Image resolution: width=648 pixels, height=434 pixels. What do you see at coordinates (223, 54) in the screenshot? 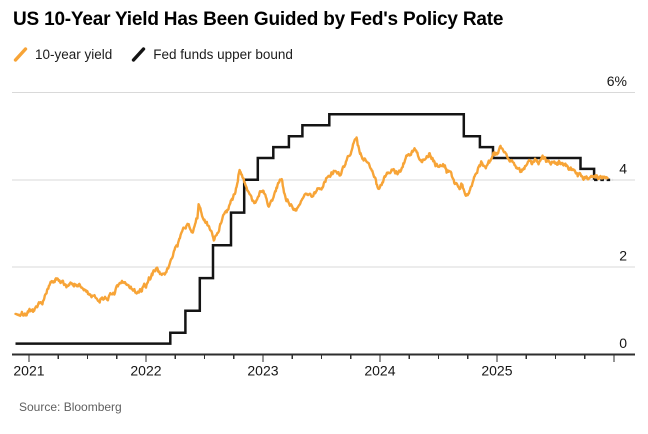
I see `legend-label: Fed funds upper bound` at bounding box center [223, 54].